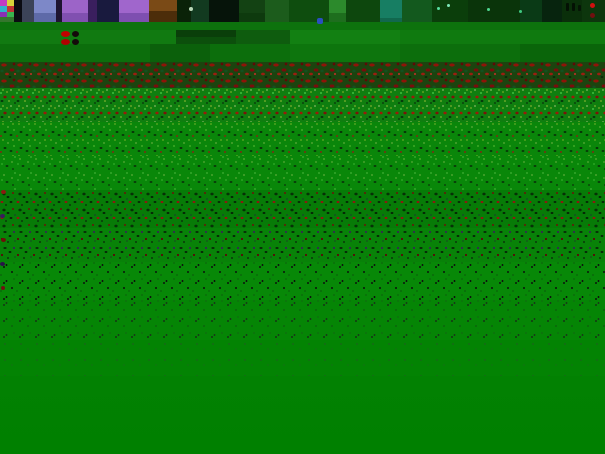  I want to click on light-dot-artifact, so click(191, 9).